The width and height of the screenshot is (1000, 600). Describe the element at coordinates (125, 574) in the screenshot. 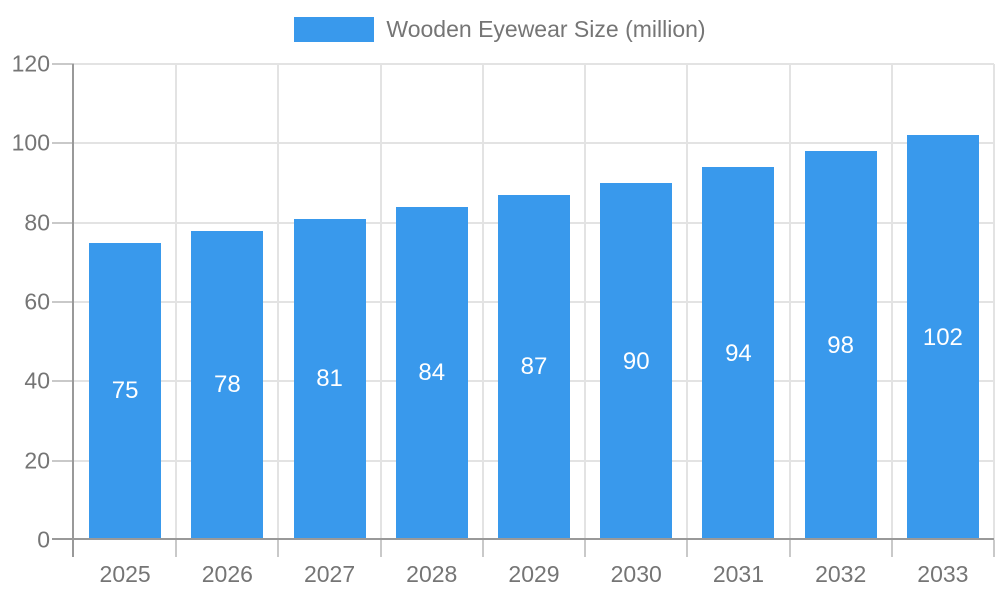

I see `x-axis-tick-label: 2025` at that location.